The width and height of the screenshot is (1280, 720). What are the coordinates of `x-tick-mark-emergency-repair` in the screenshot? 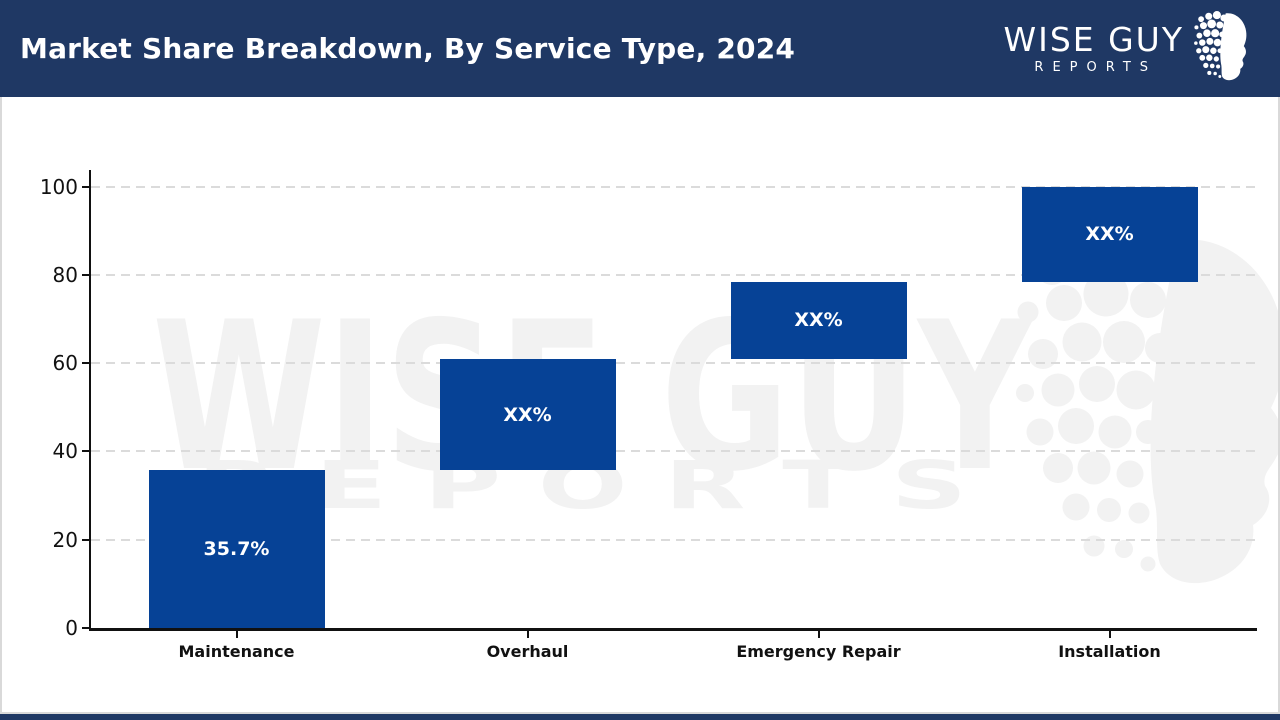 It's located at (818, 634).